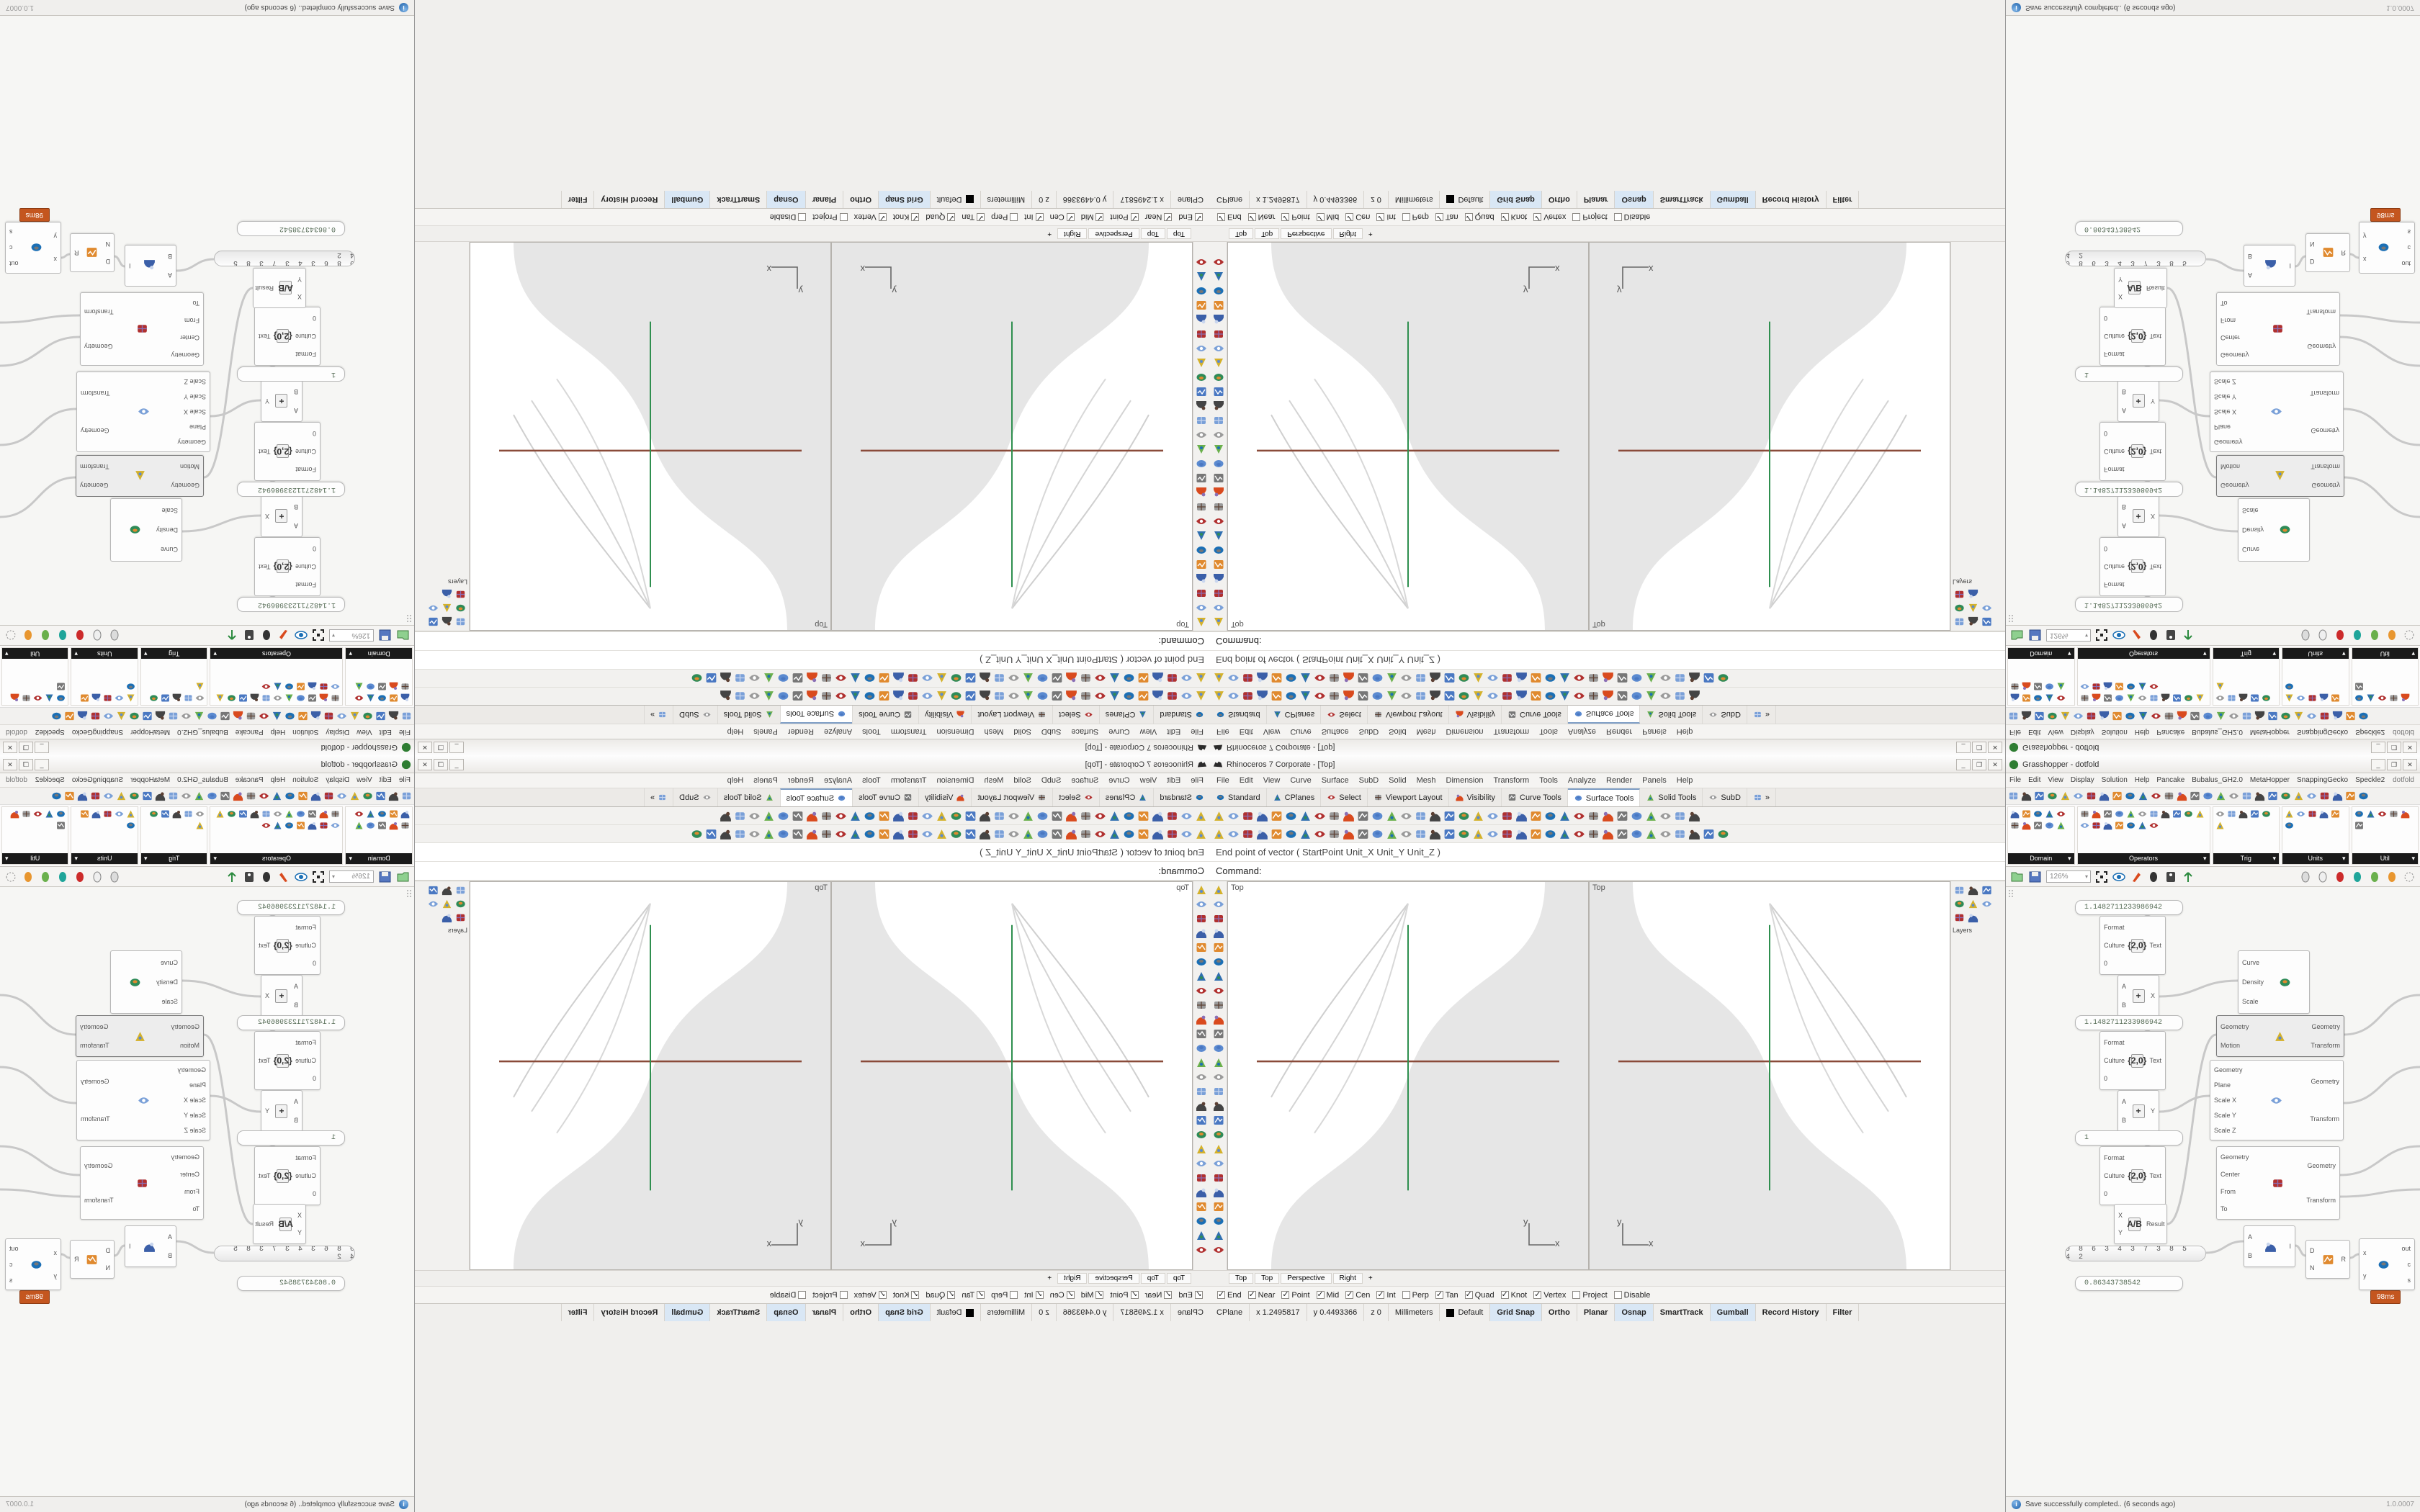 The width and height of the screenshot is (2420, 1512). I want to click on runtime-badge: 98ms, so click(34, 1297).